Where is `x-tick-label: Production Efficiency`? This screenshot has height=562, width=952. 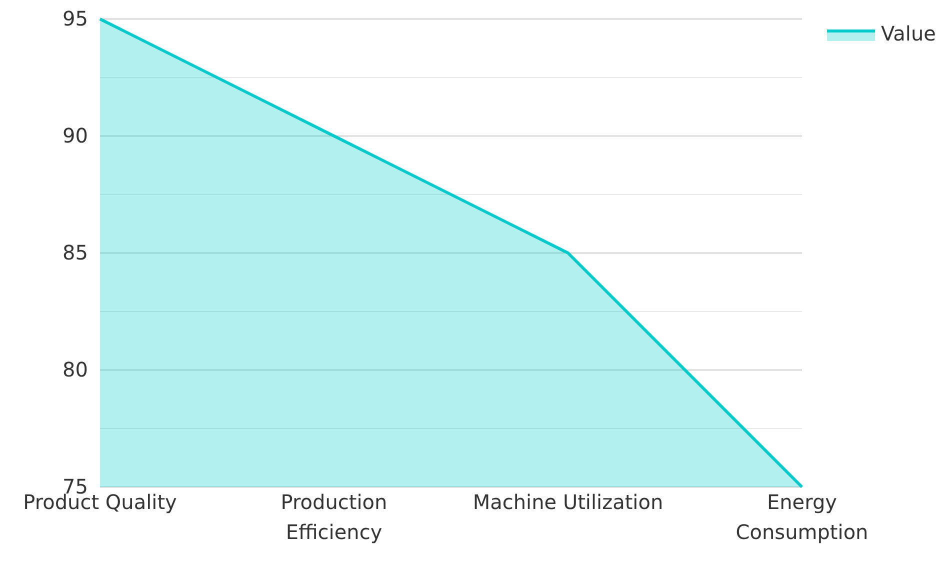 x-tick-label: Production Efficiency is located at coordinates (334, 517).